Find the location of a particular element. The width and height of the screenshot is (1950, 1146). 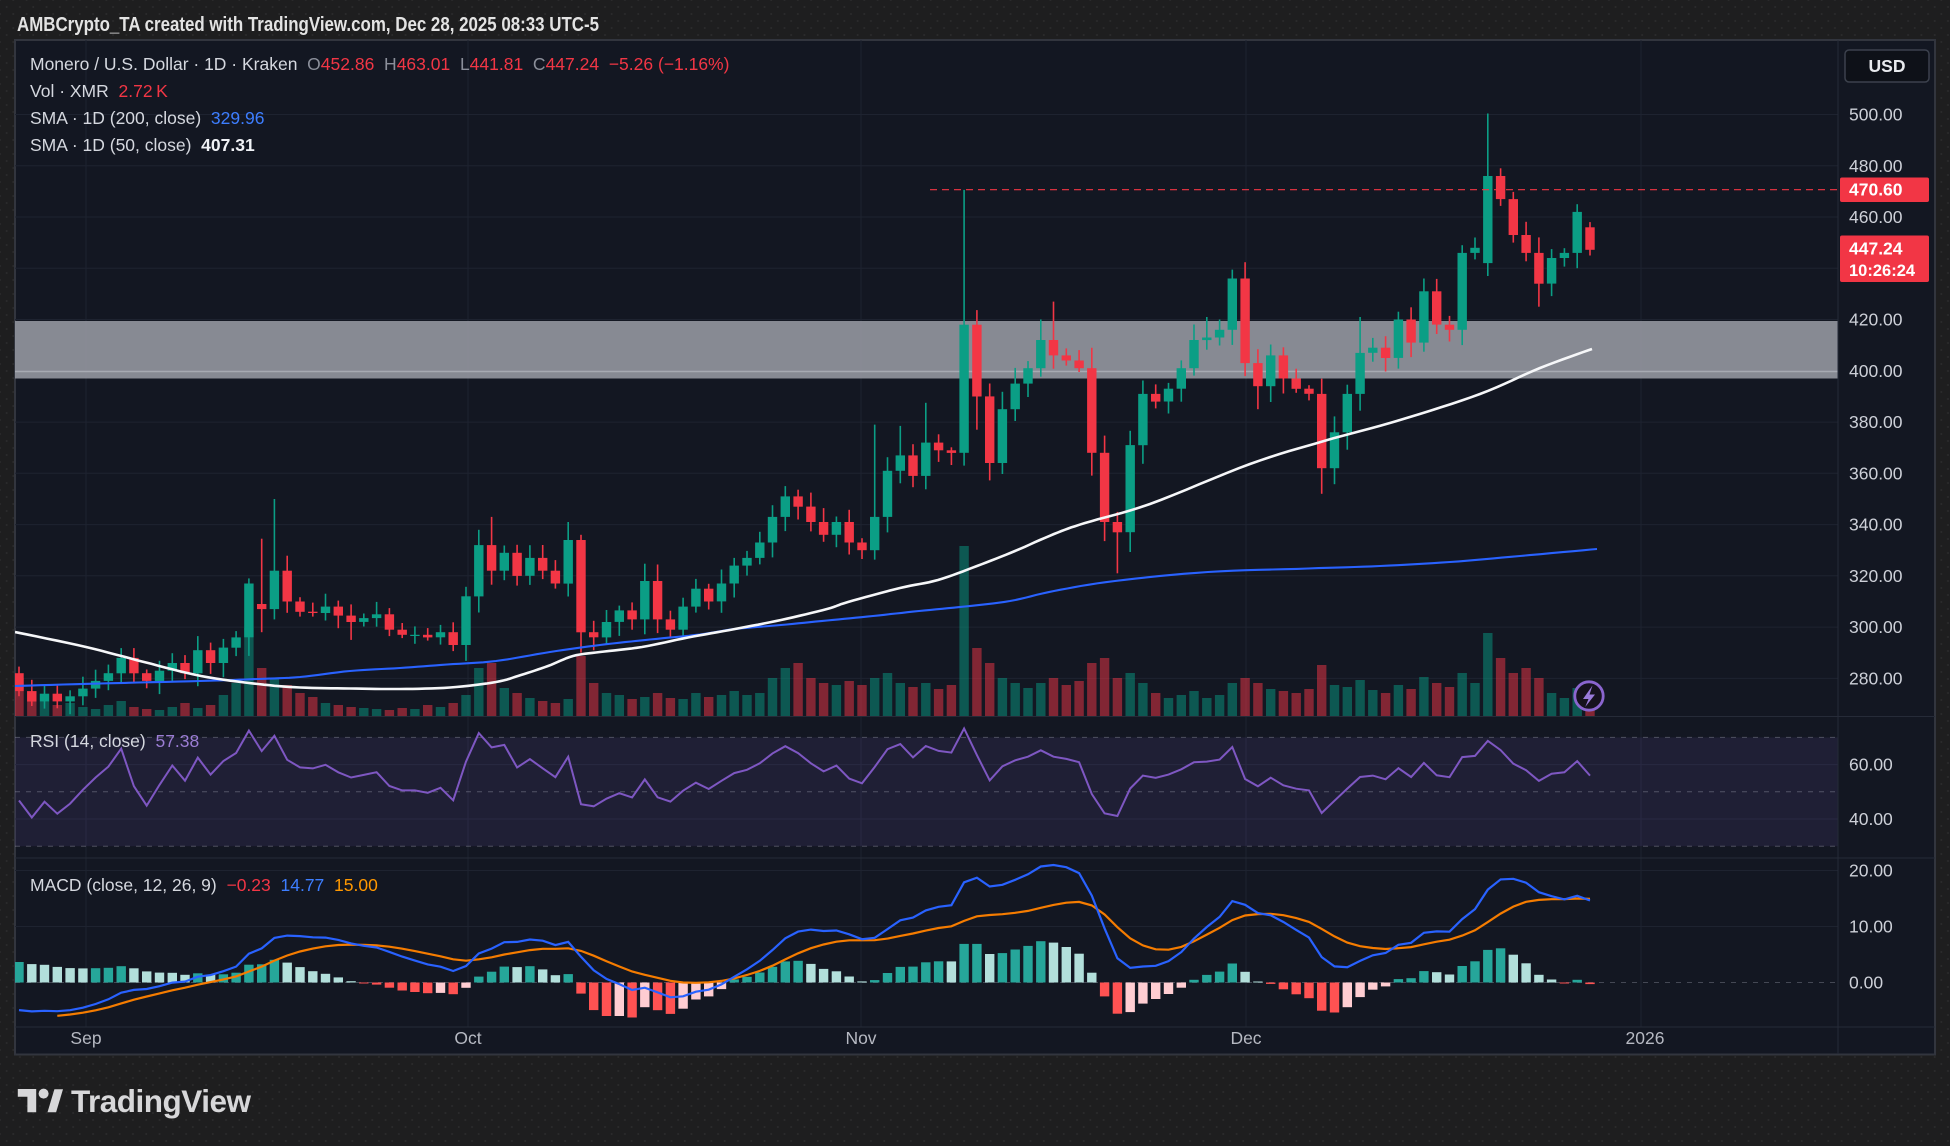

svg-text: USD is located at coordinates (1887, 66).